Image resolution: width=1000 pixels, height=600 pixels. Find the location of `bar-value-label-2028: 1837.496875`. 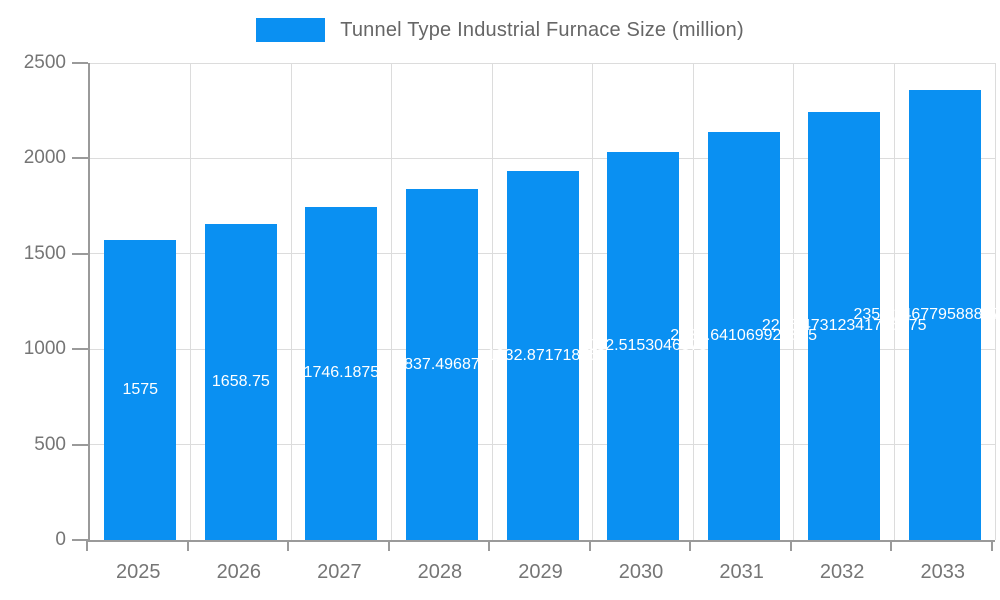

bar-value-label-2028: 1837.496875 is located at coordinates (442, 364).